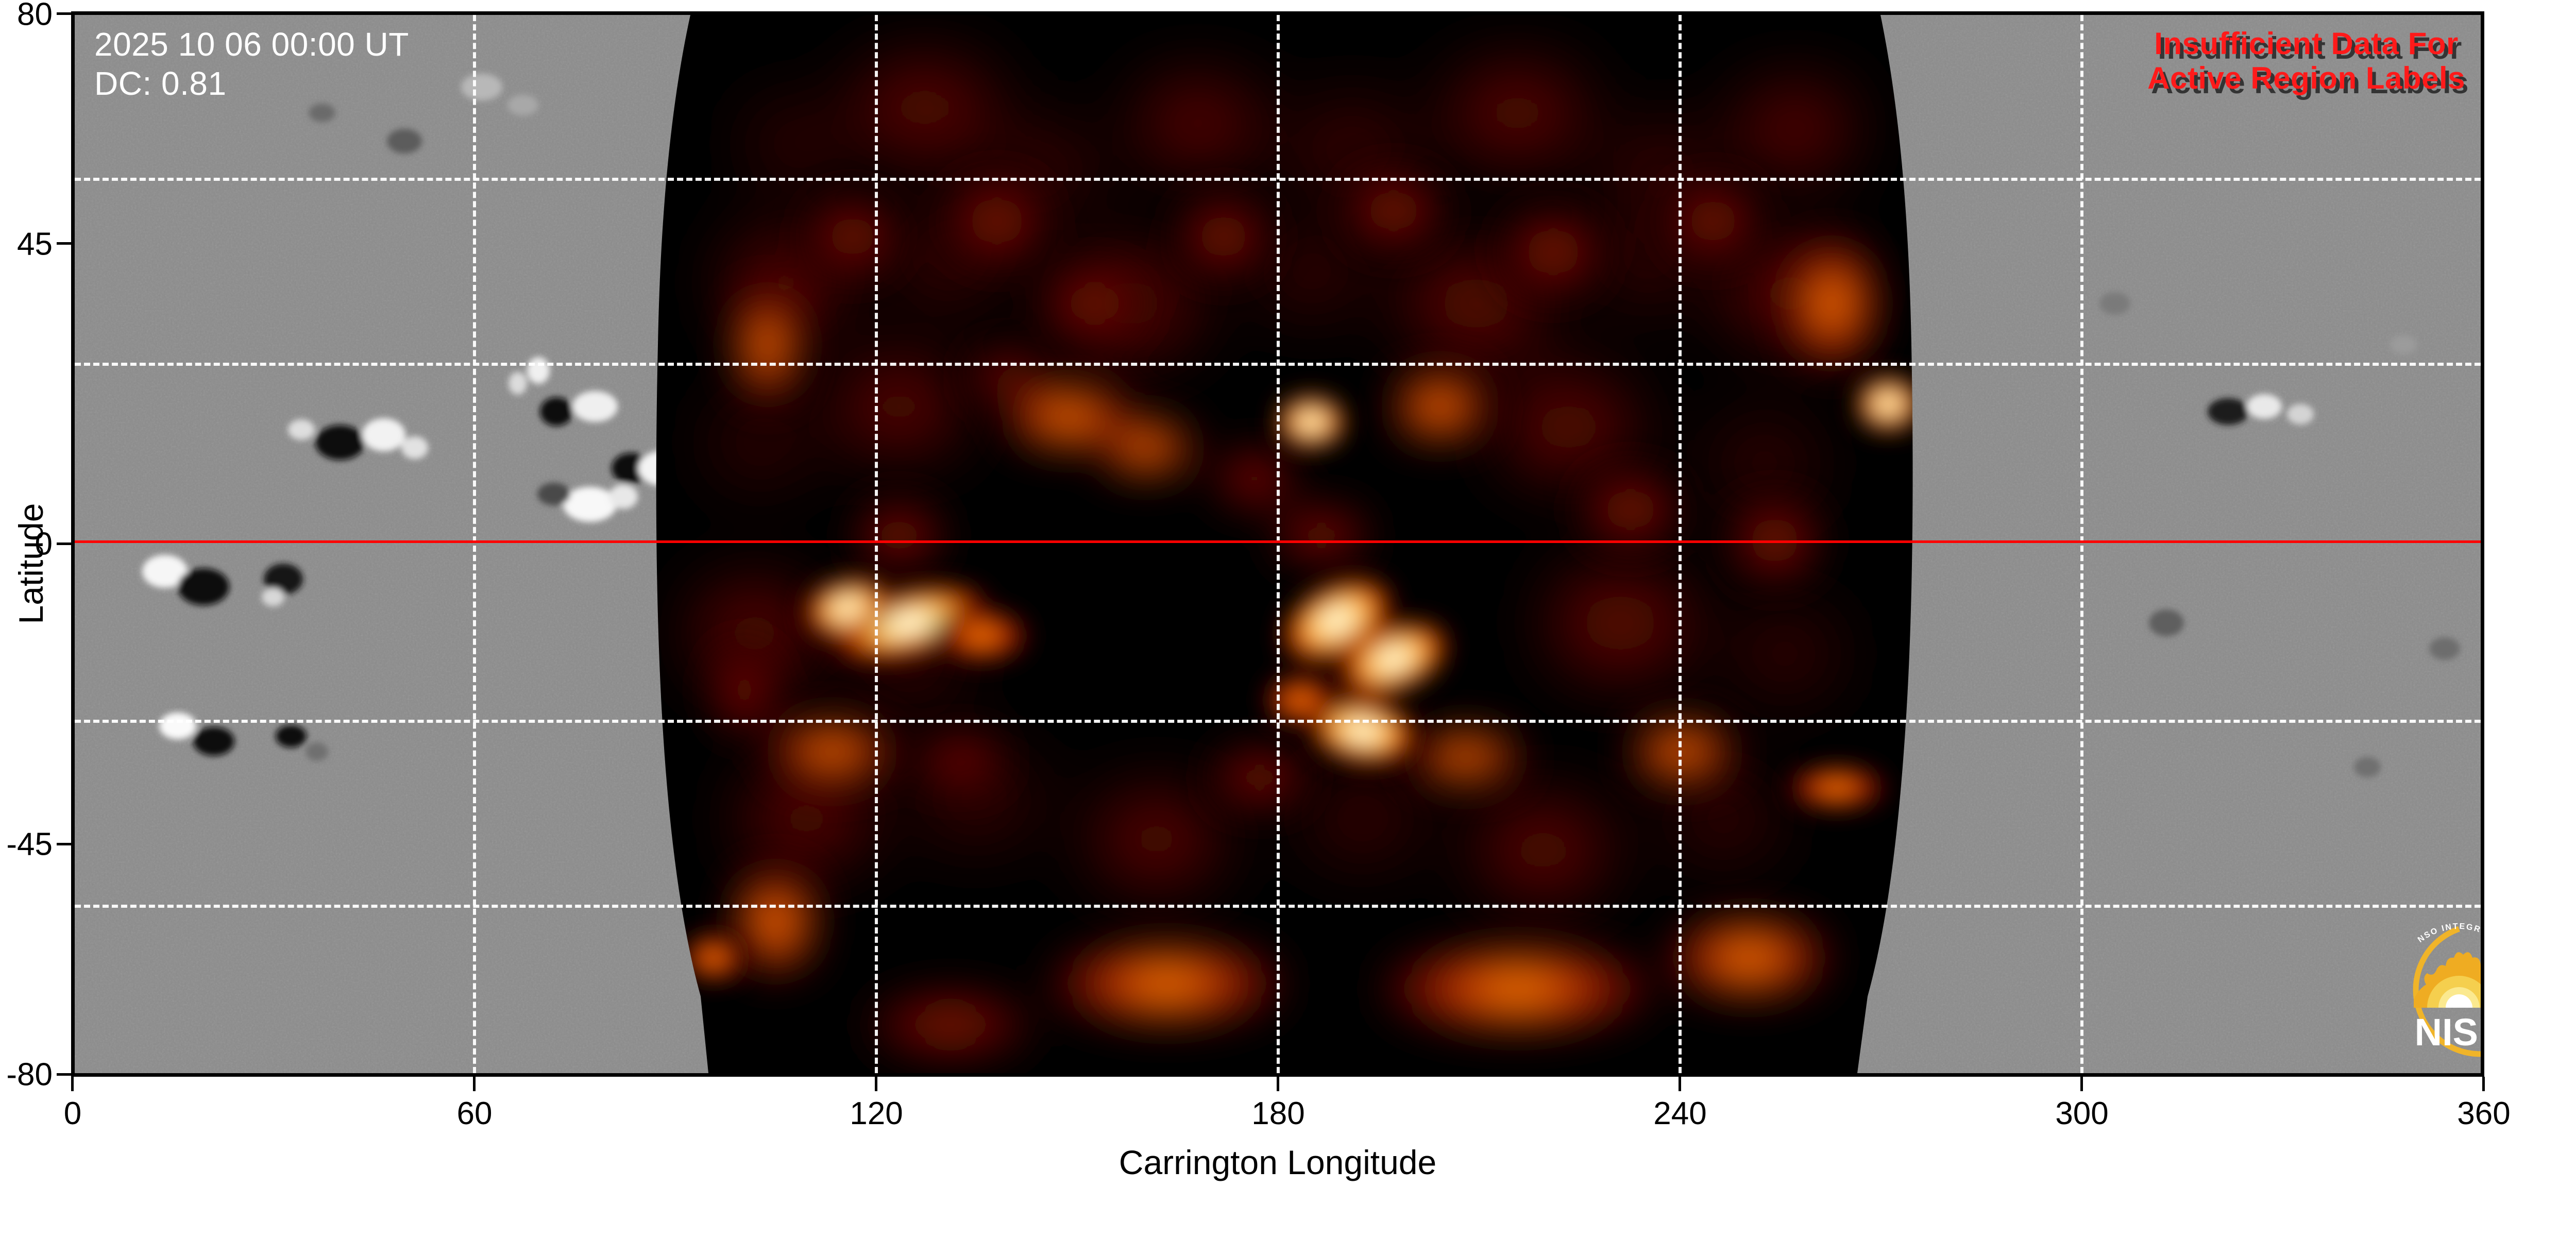  What do you see at coordinates (29, 844) in the screenshot?
I see `yticklabel-n45: -45` at bounding box center [29, 844].